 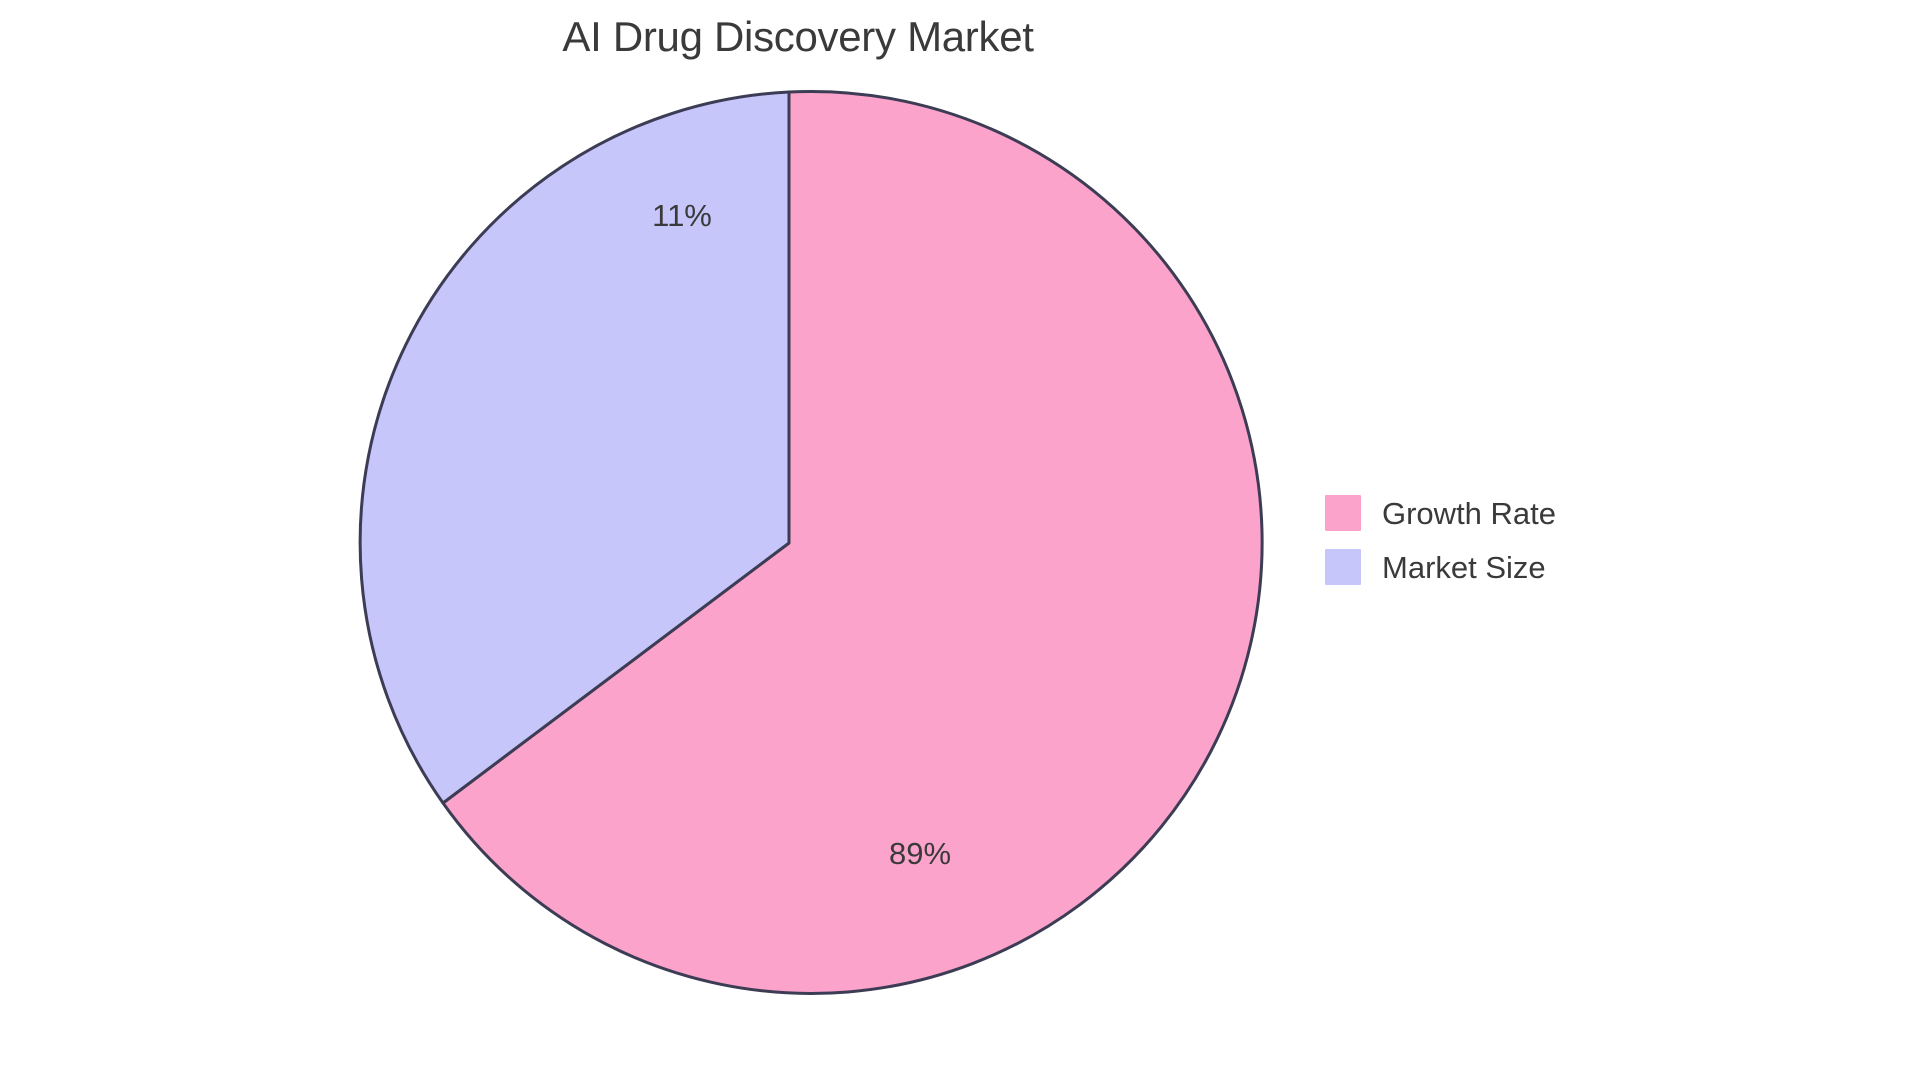 I want to click on pie-slice-labels: 89% 11%, so click(x=801, y=534).